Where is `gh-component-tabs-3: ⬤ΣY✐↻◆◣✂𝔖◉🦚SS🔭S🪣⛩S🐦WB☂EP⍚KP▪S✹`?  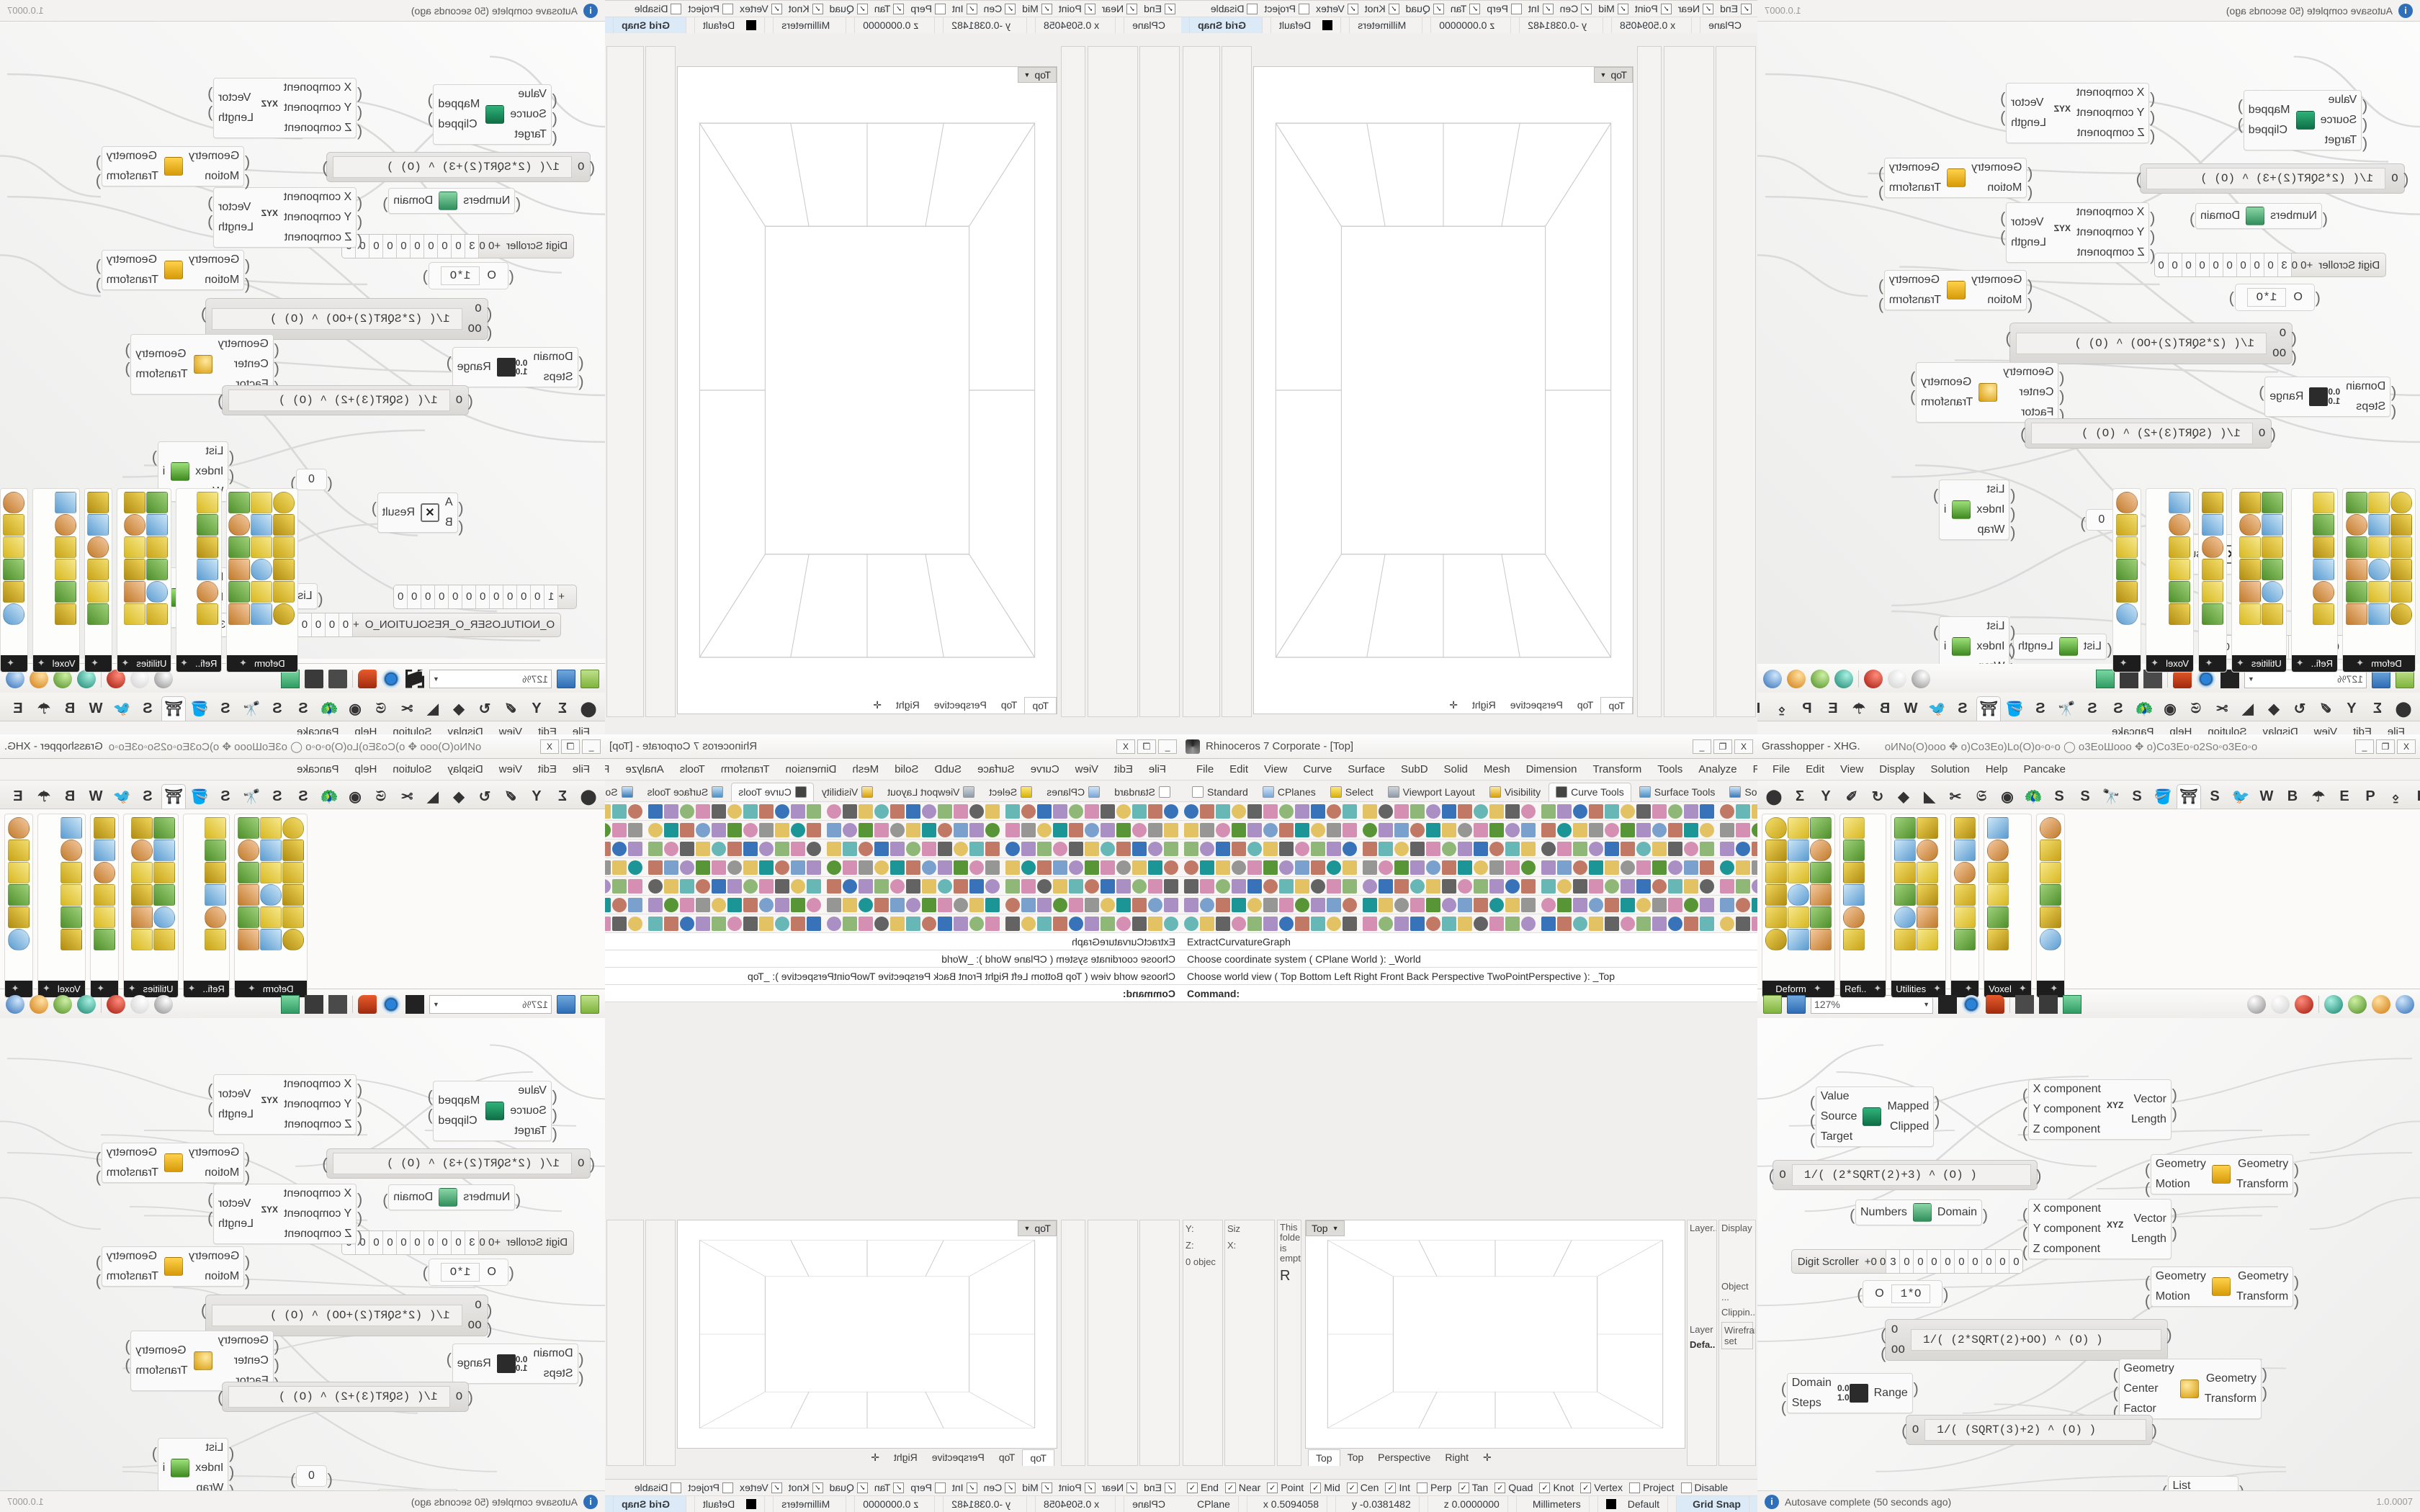 gh-component-tabs-3: ⬤ΣY✐↻◆◣✂𝔖◉🦚SS🔭S🪣⛩S🐦WB☂EP⍚KP▪S✹ is located at coordinates (302, 794).